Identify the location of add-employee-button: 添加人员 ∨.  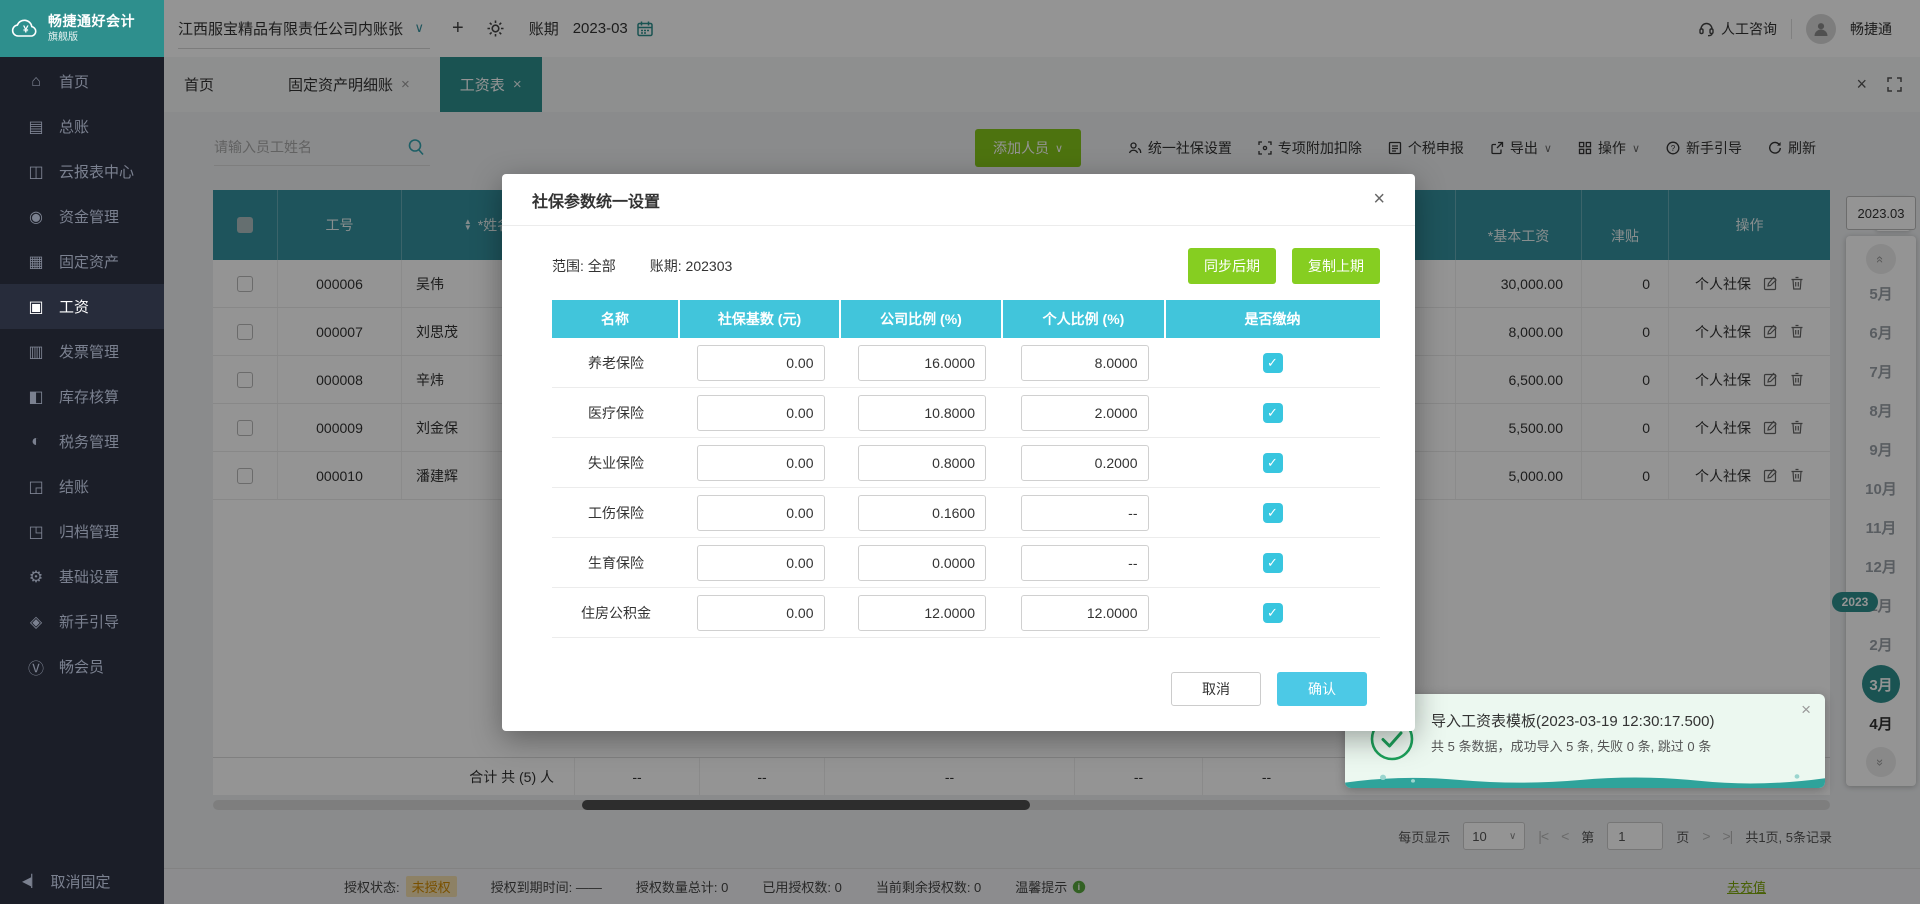
(1028, 148).